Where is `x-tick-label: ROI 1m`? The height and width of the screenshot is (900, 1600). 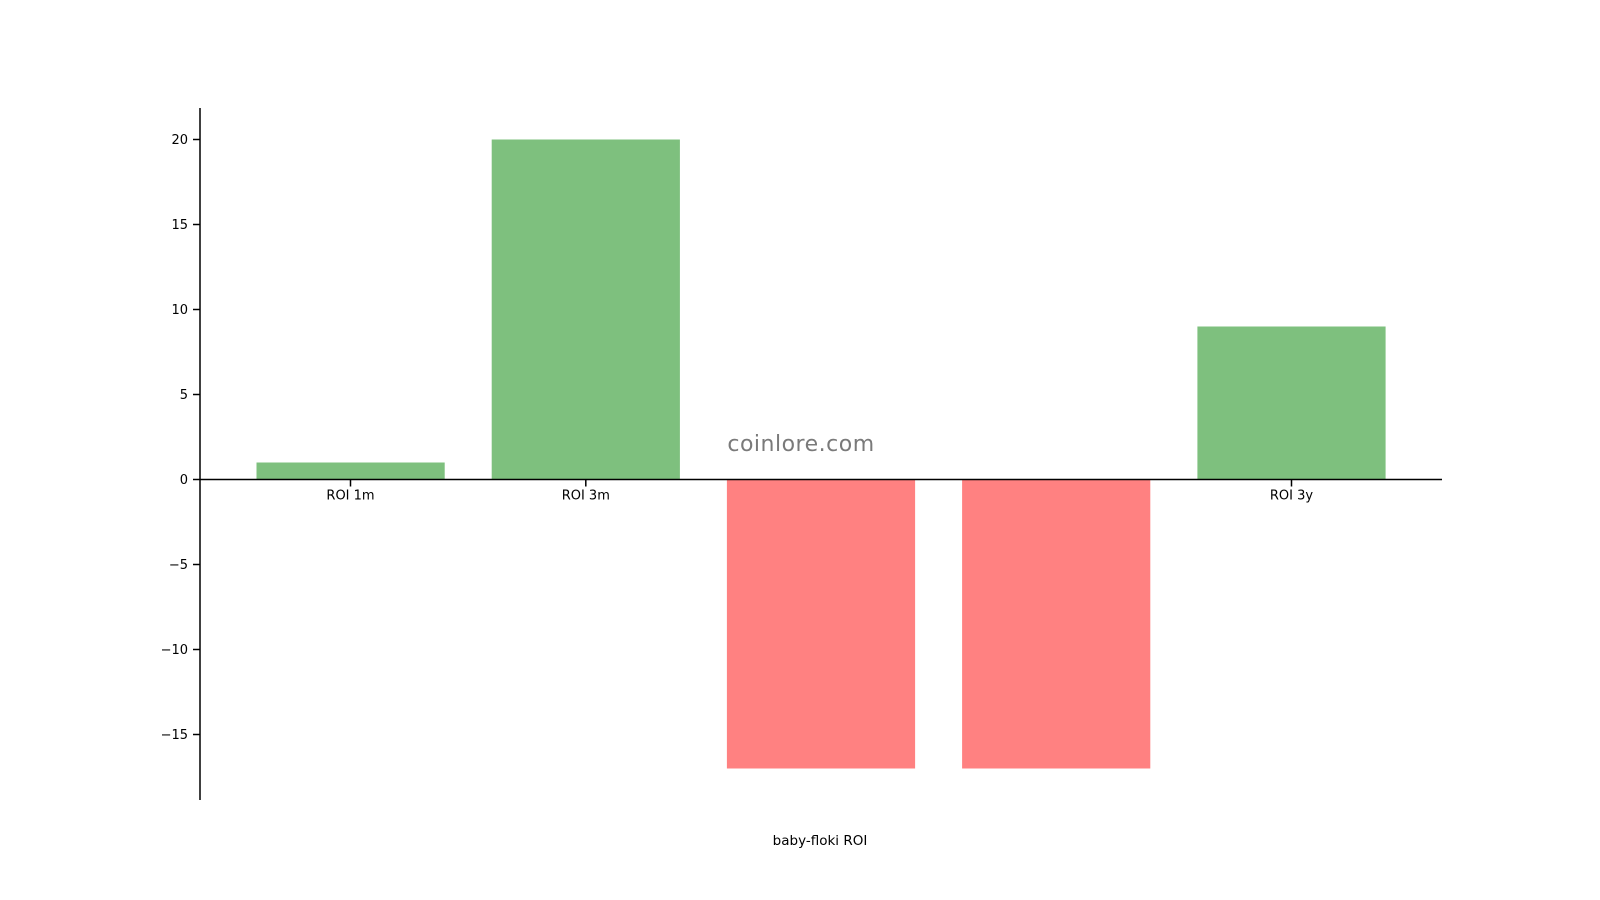 x-tick-label: ROI 1m is located at coordinates (350, 496).